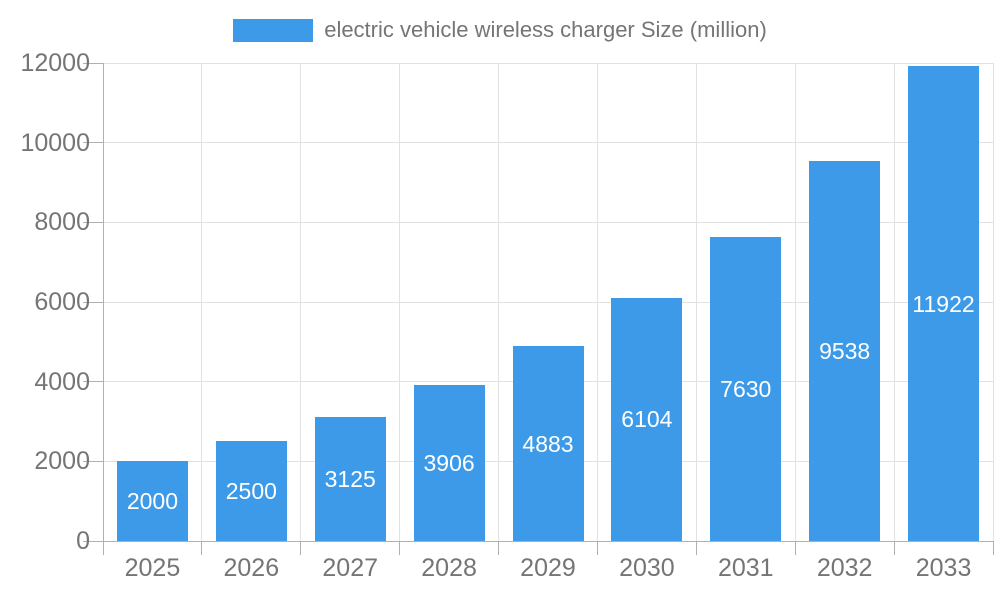 The height and width of the screenshot is (600, 1000). What do you see at coordinates (55, 63) in the screenshot?
I see `y-tick-label: 12000` at bounding box center [55, 63].